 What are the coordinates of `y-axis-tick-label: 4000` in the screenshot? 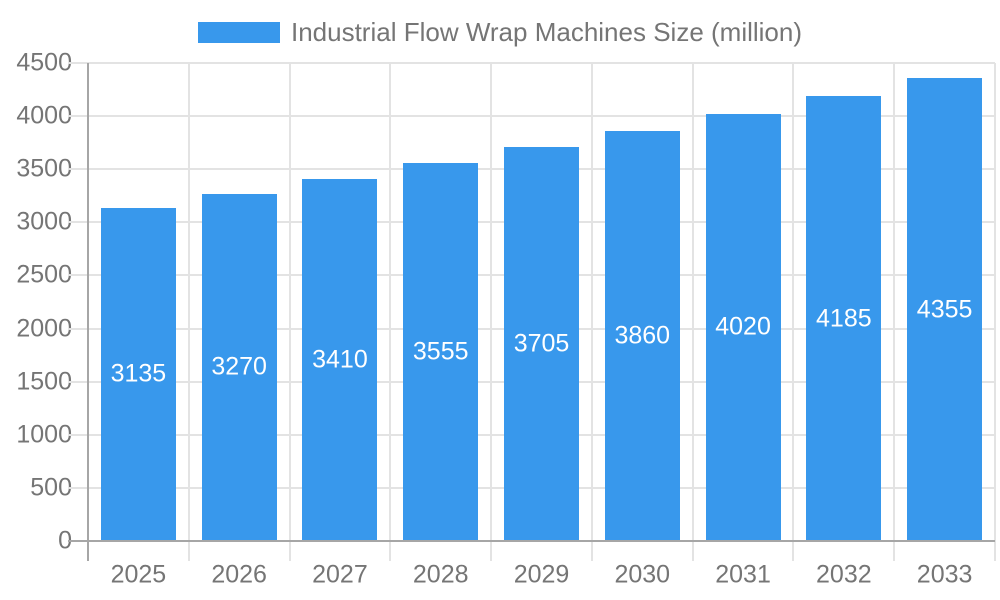 It's located at (44, 115).